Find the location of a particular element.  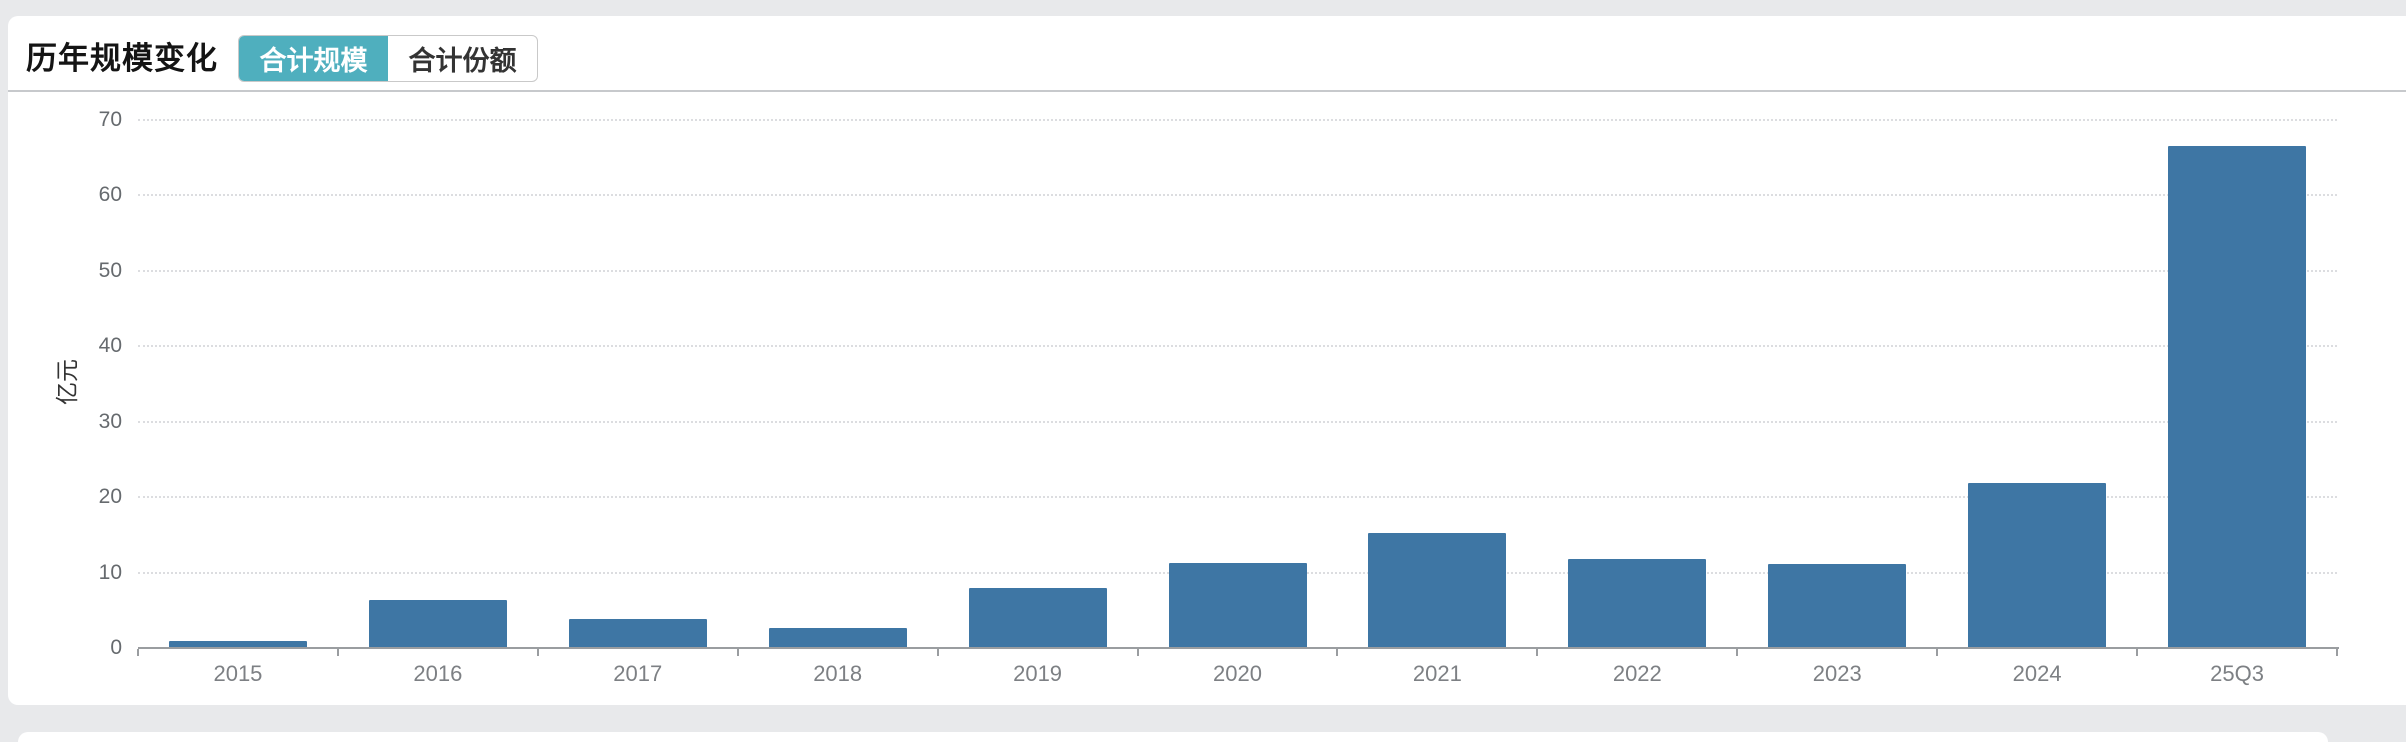

bar-2017 is located at coordinates (637, 633).